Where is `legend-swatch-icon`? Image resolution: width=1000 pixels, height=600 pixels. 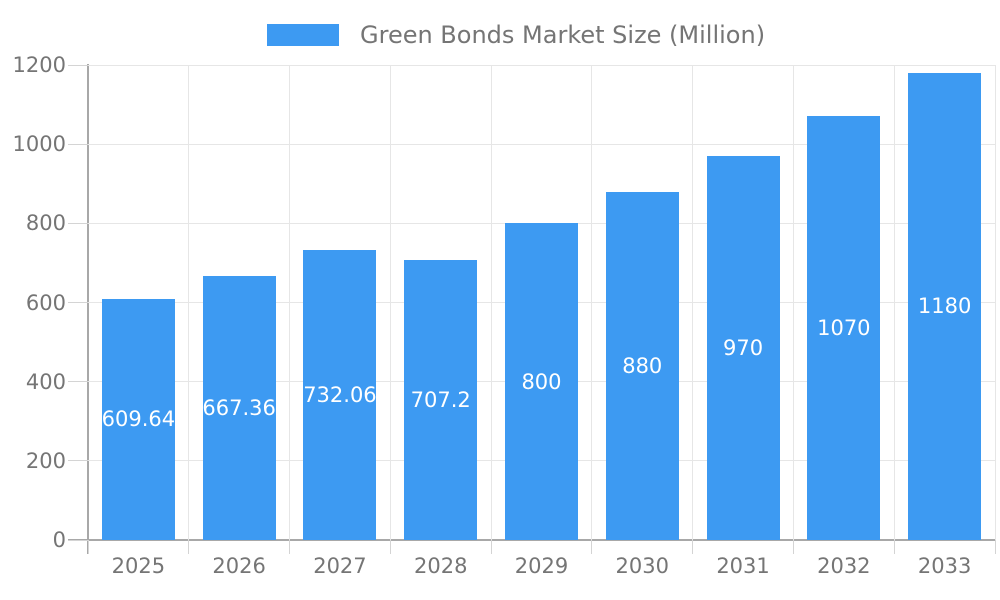 legend-swatch-icon is located at coordinates (303, 35).